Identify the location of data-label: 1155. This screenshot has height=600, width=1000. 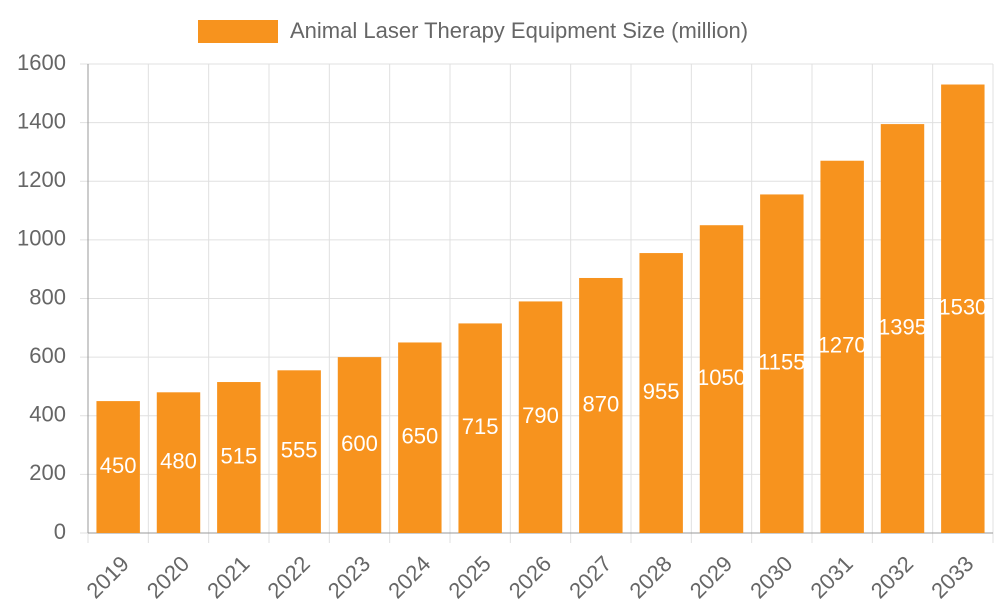
(781, 362).